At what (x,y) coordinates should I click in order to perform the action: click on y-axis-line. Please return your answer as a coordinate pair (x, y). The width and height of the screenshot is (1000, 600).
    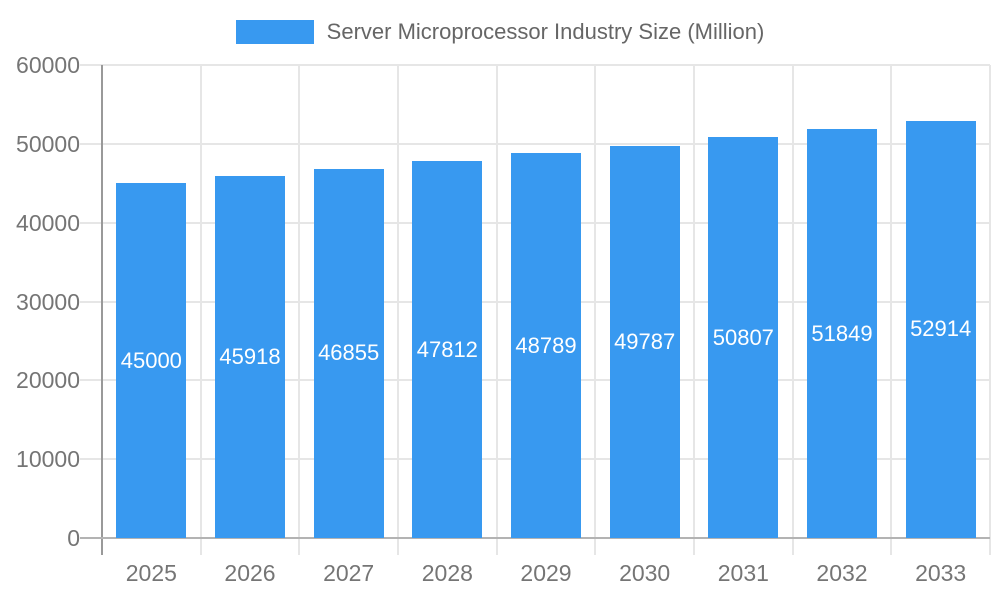
    Looking at the image, I should click on (102, 310).